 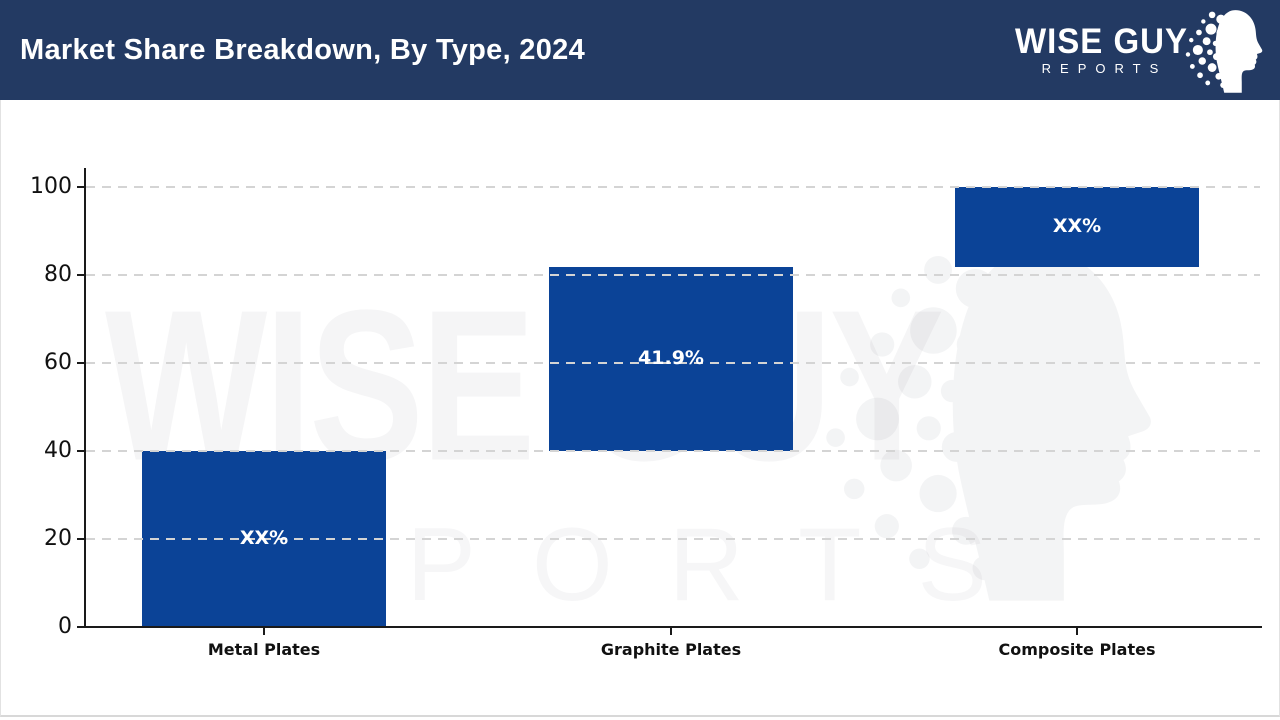 I want to click on wiseguy-logo: WISE GUY REPORTS, so click(x=1142, y=50).